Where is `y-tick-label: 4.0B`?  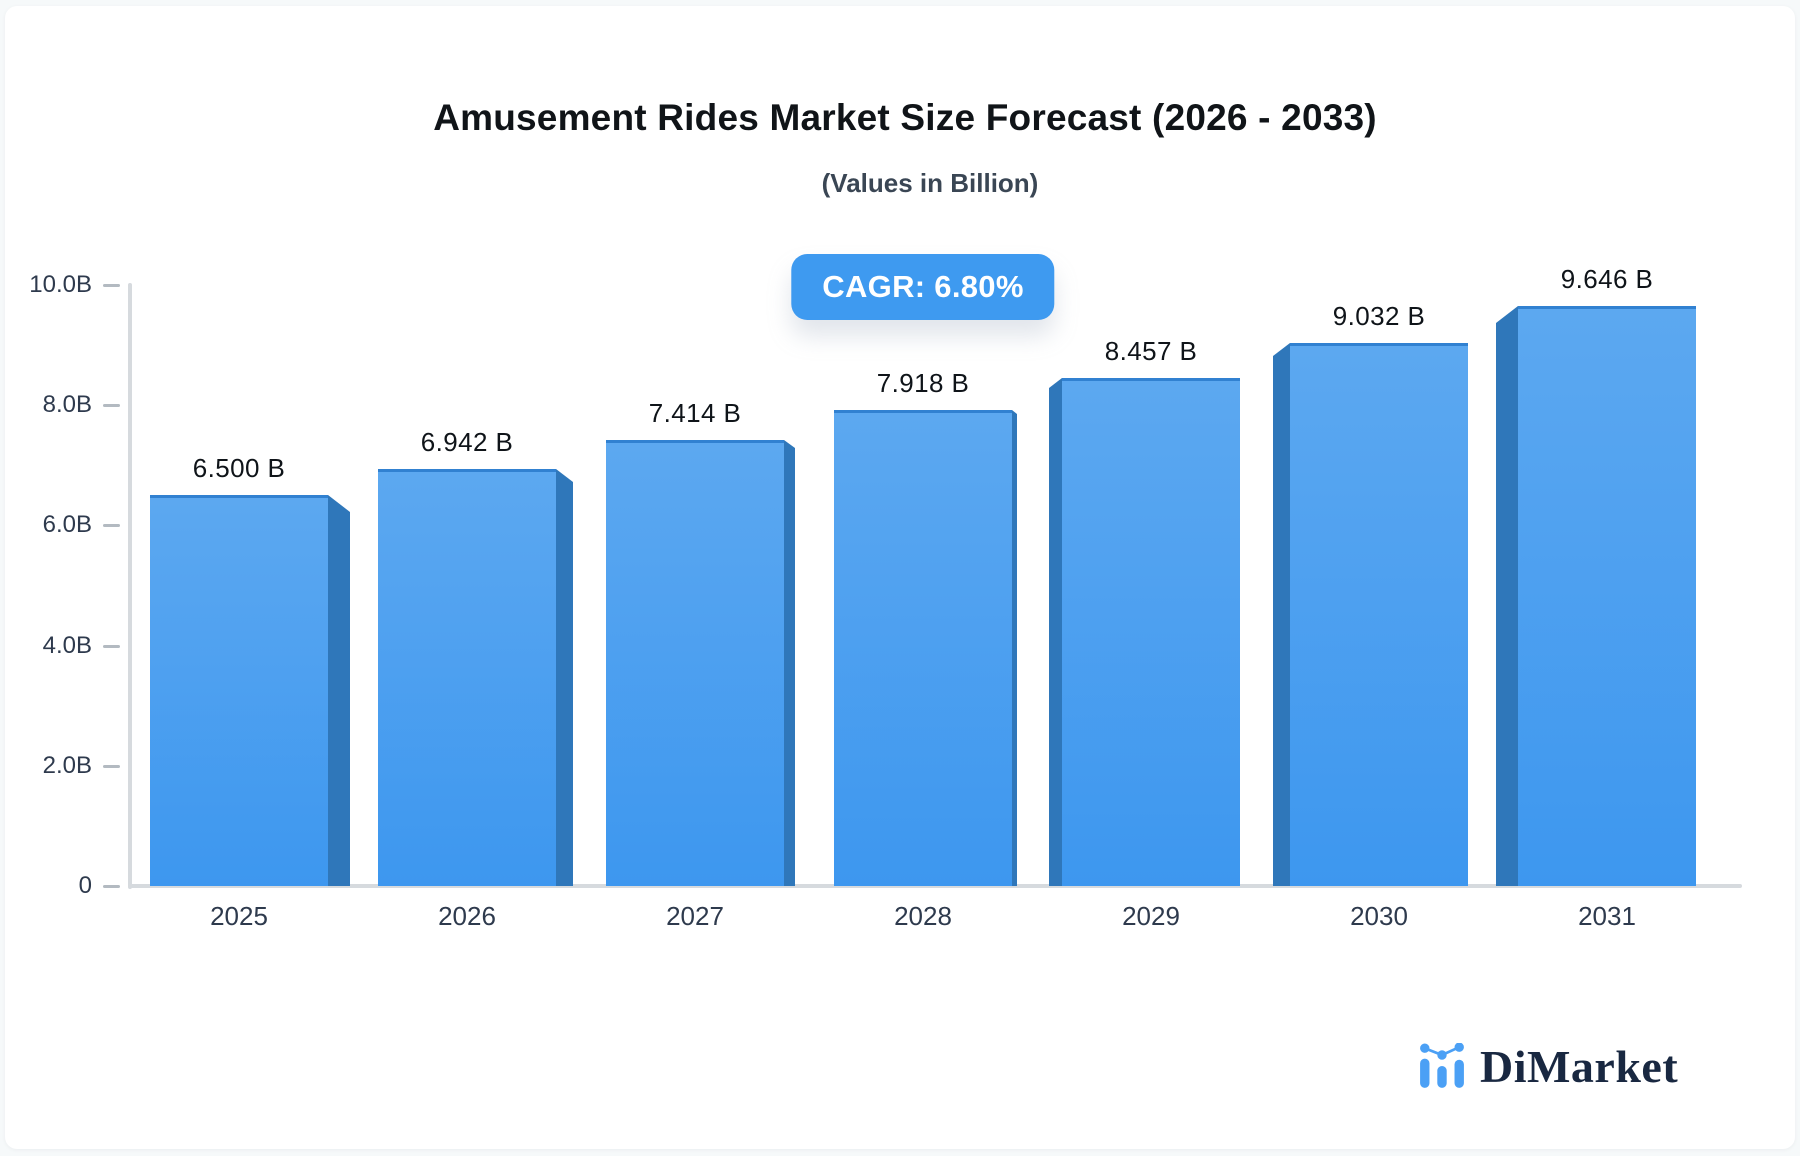
y-tick-label: 4.0B is located at coordinates (67, 645).